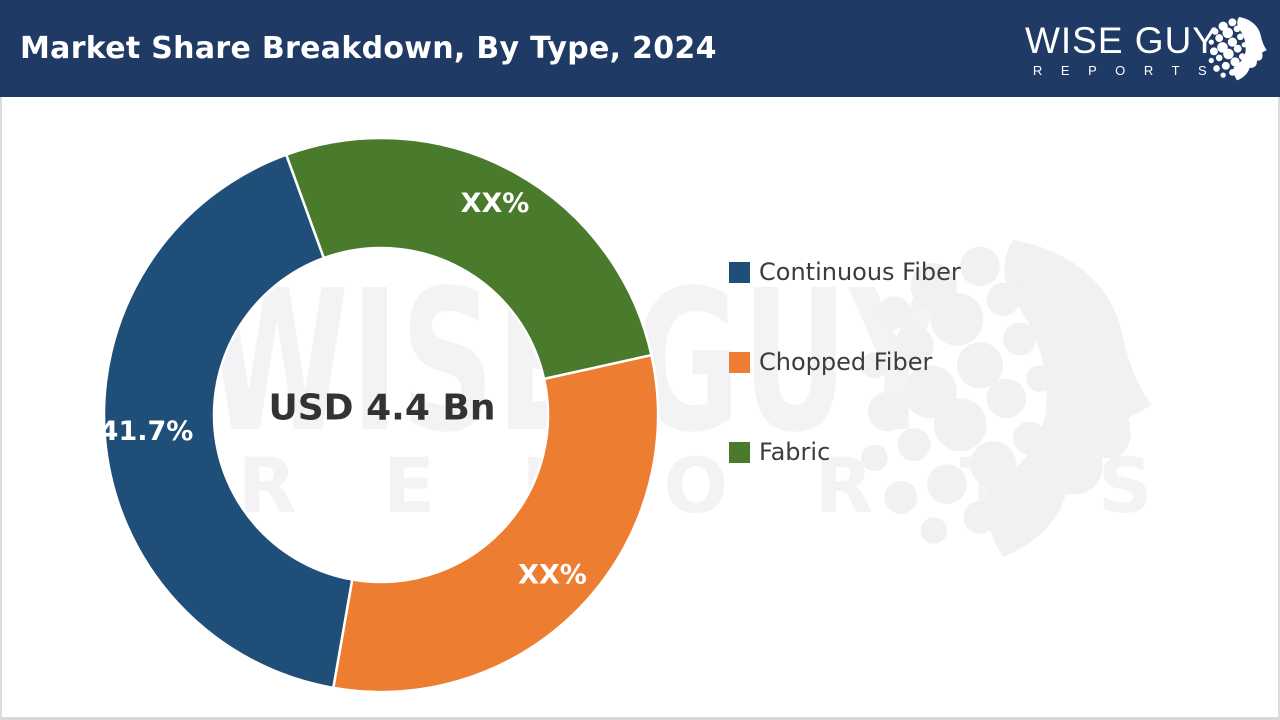  Describe the element at coordinates (640, 718) in the screenshot. I see `page-border-bottom` at that location.